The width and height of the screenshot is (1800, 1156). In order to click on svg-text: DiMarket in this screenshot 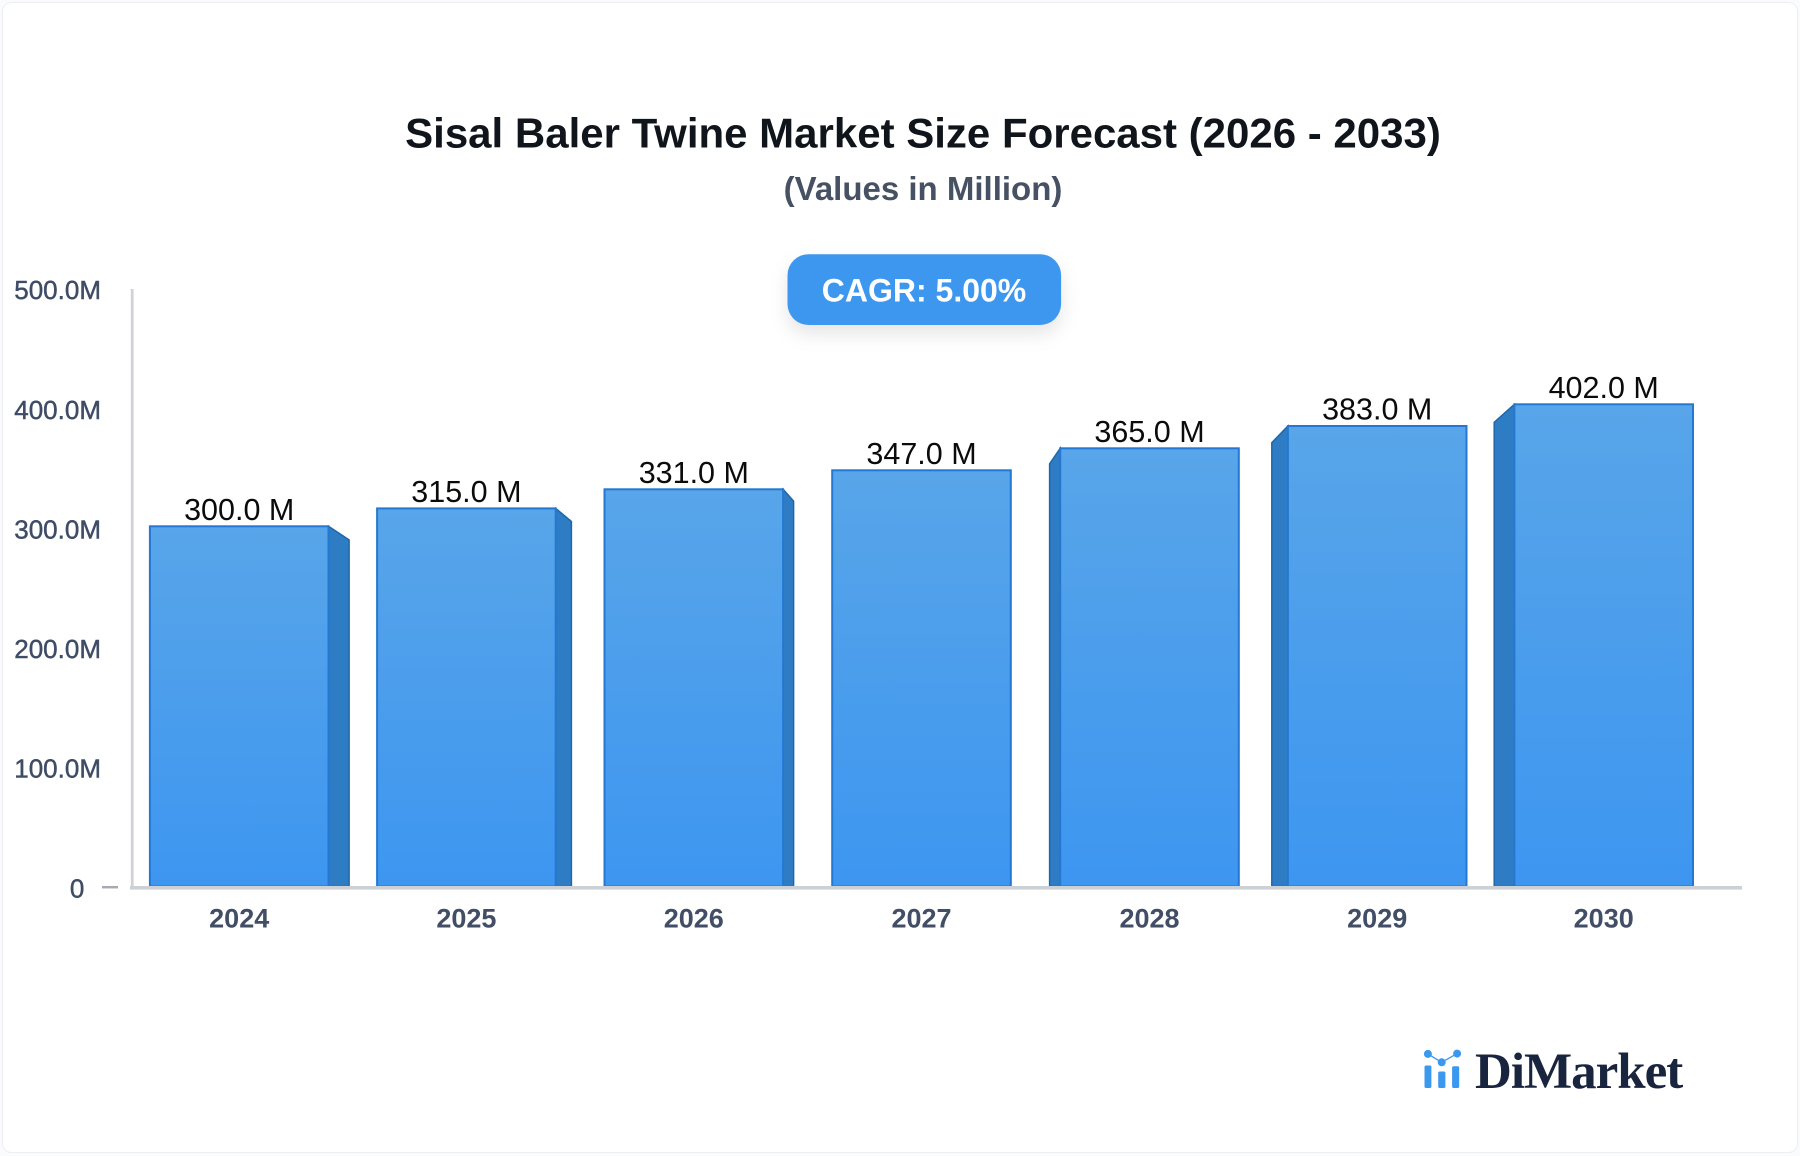, I will do `click(1579, 1072)`.